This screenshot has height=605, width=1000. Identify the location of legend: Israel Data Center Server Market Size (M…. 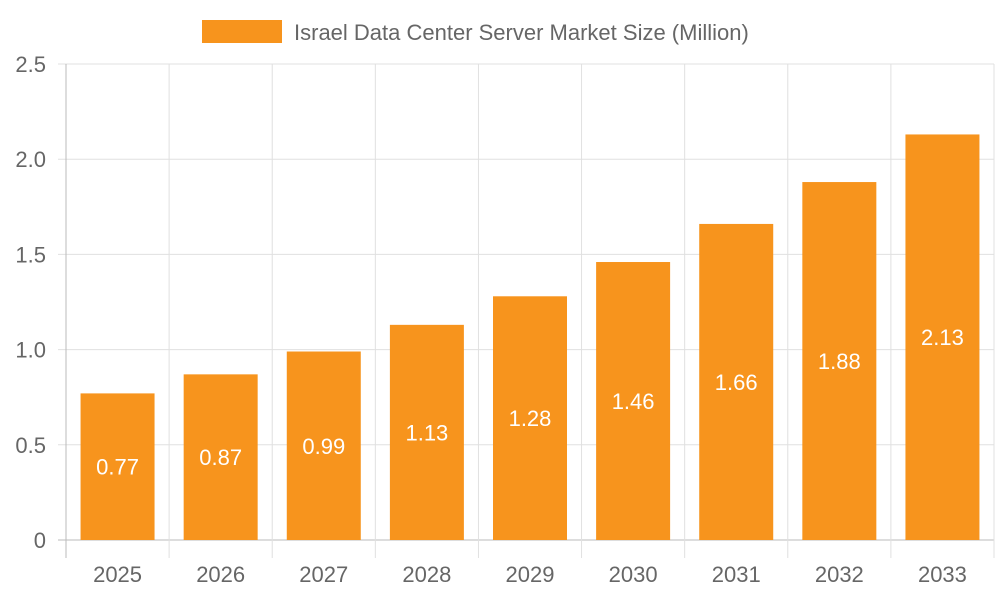
(475, 32).